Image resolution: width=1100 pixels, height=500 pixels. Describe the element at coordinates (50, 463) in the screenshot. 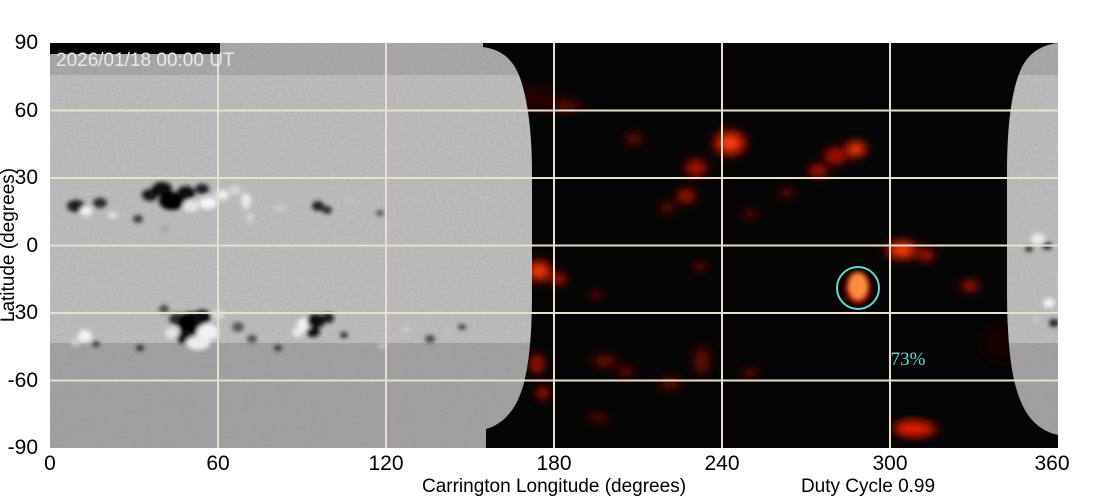

I see `xtick-0: 0` at that location.